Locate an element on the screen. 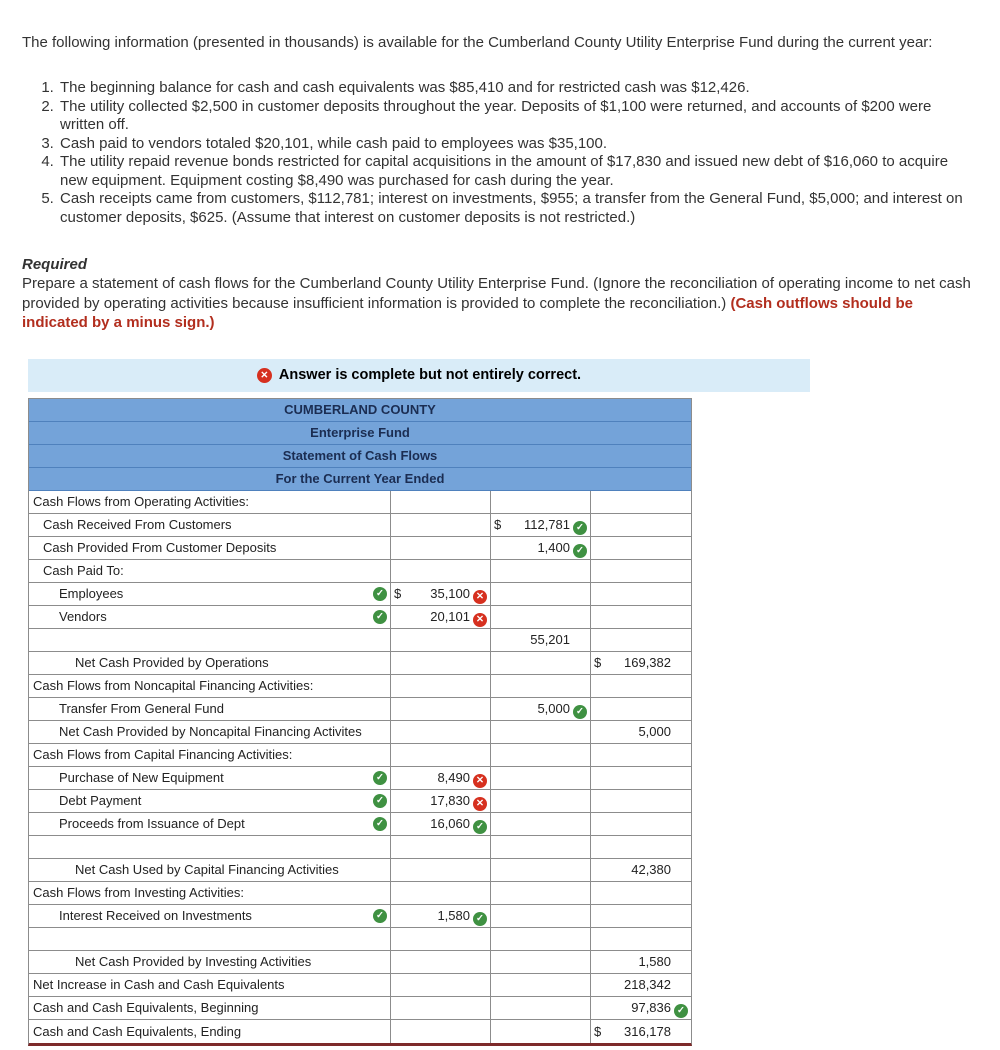 The image size is (1000, 1050). table-row: Debt Payment ✓ 17,830 ✕ is located at coordinates (360, 801).